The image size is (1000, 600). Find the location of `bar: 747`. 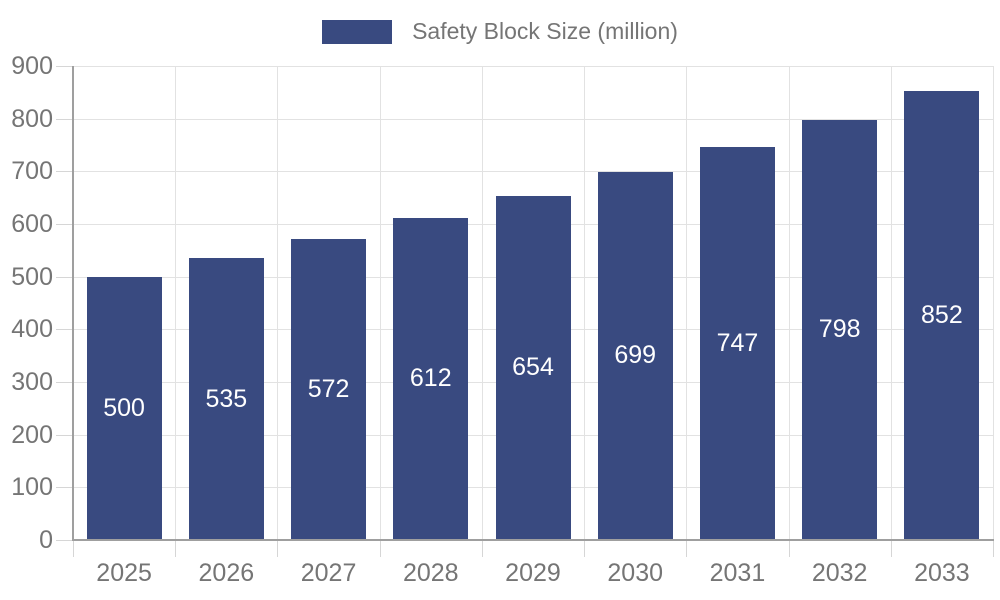

bar: 747 is located at coordinates (737, 343).